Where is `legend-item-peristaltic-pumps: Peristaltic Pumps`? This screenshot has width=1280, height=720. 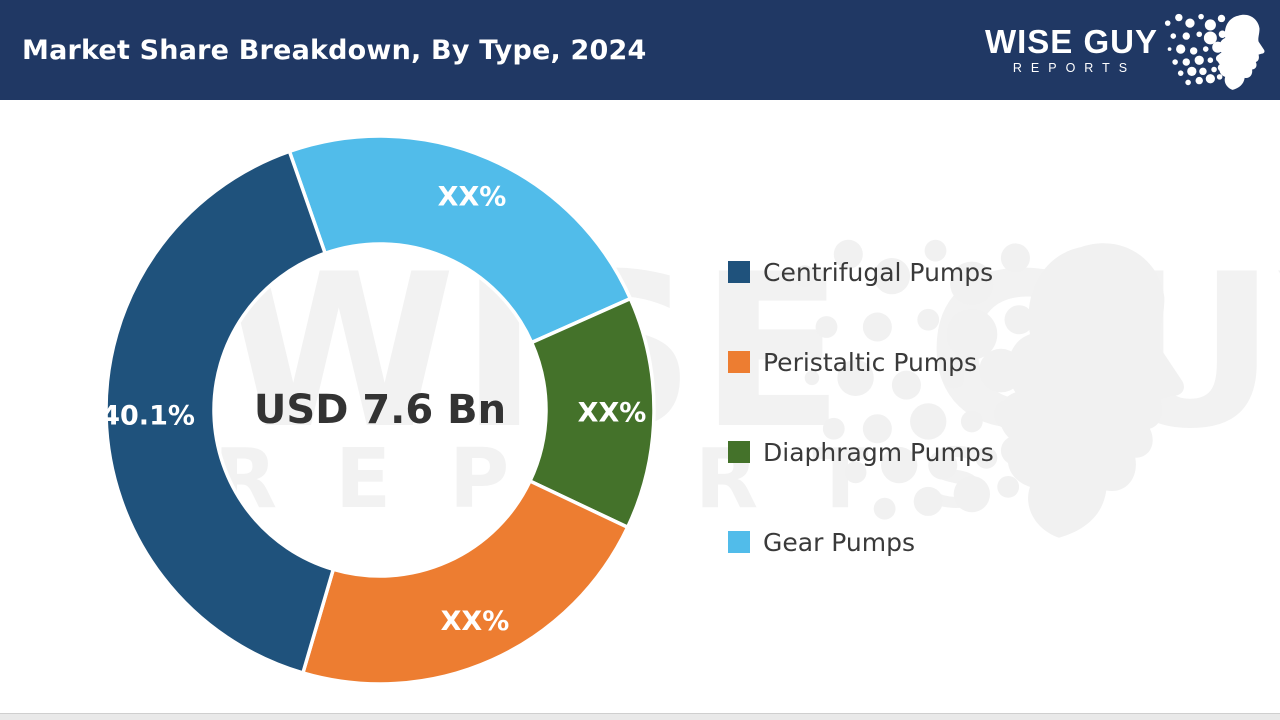
legend-item-peristaltic-pumps: Peristaltic Pumps is located at coordinates (861, 362).